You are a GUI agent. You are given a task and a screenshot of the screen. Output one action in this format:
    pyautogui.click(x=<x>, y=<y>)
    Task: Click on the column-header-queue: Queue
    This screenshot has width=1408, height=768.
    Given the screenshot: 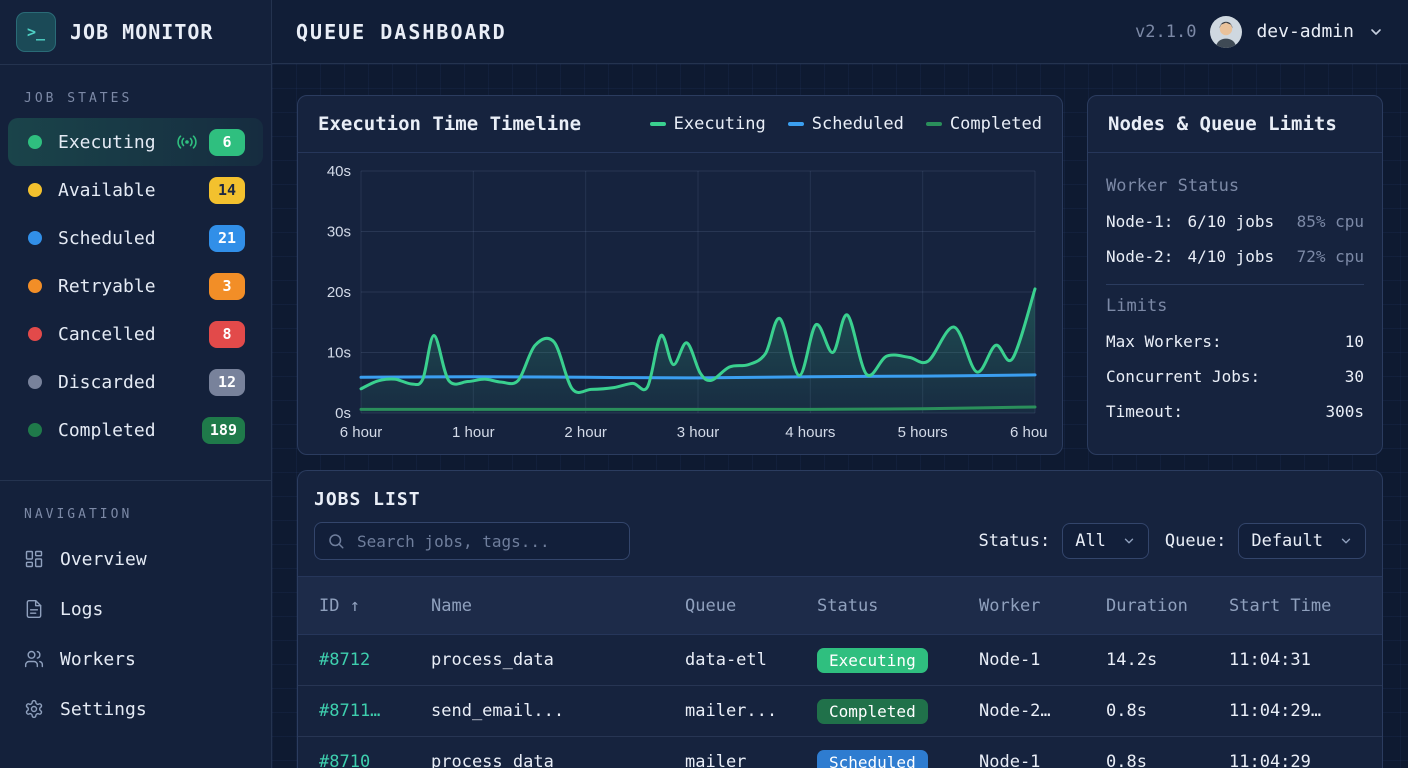 What is the action you would take?
    pyautogui.click(x=711, y=605)
    